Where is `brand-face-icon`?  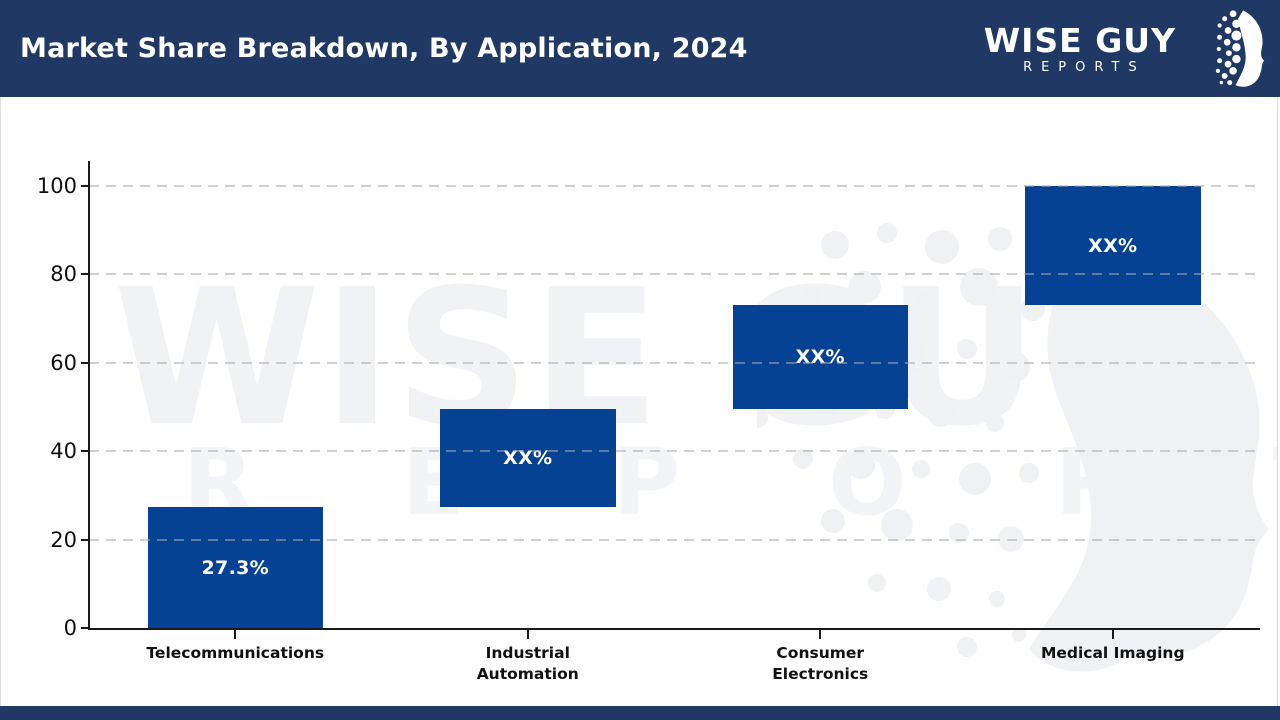 brand-face-icon is located at coordinates (1240, 48).